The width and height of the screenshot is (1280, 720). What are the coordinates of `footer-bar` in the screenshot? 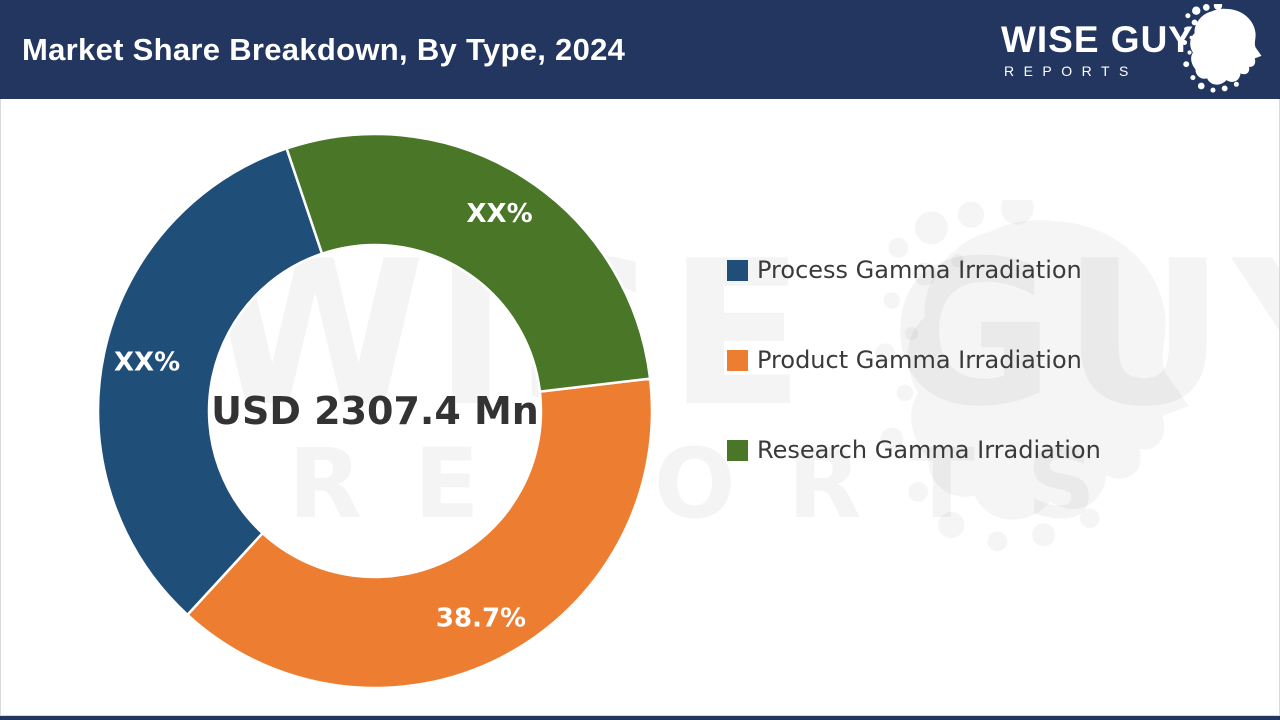 It's located at (640, 718).